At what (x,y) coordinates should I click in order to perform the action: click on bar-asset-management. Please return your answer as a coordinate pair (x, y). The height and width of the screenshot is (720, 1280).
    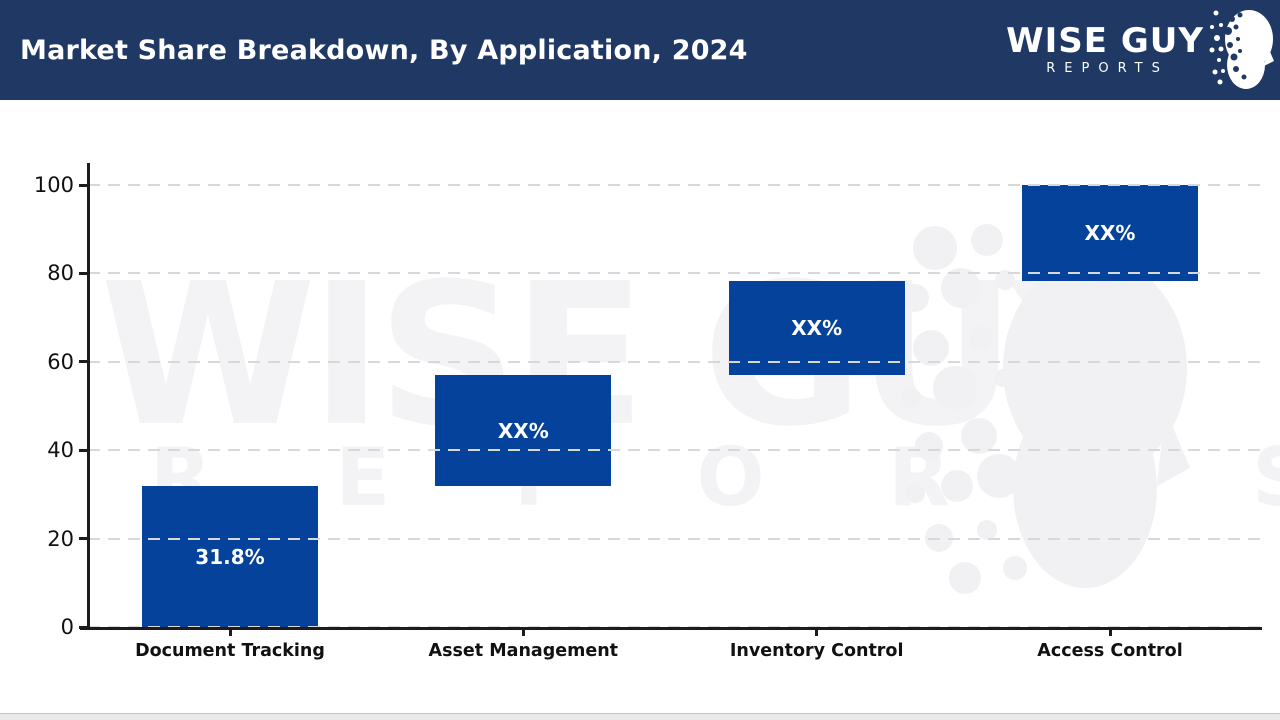
    Looking at the image, I should click on (523, 430).